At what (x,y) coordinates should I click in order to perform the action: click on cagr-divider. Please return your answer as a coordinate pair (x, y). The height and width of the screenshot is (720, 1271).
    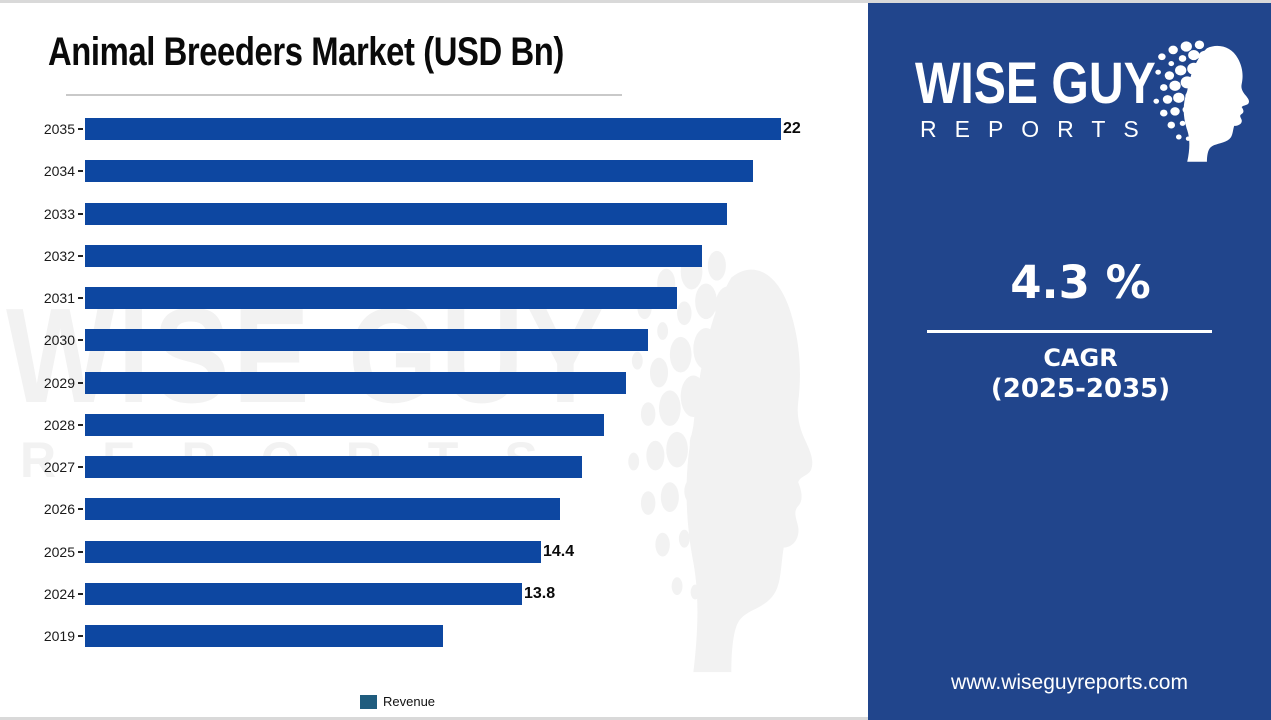
    Looking at the image, I should click on (1069, 331).